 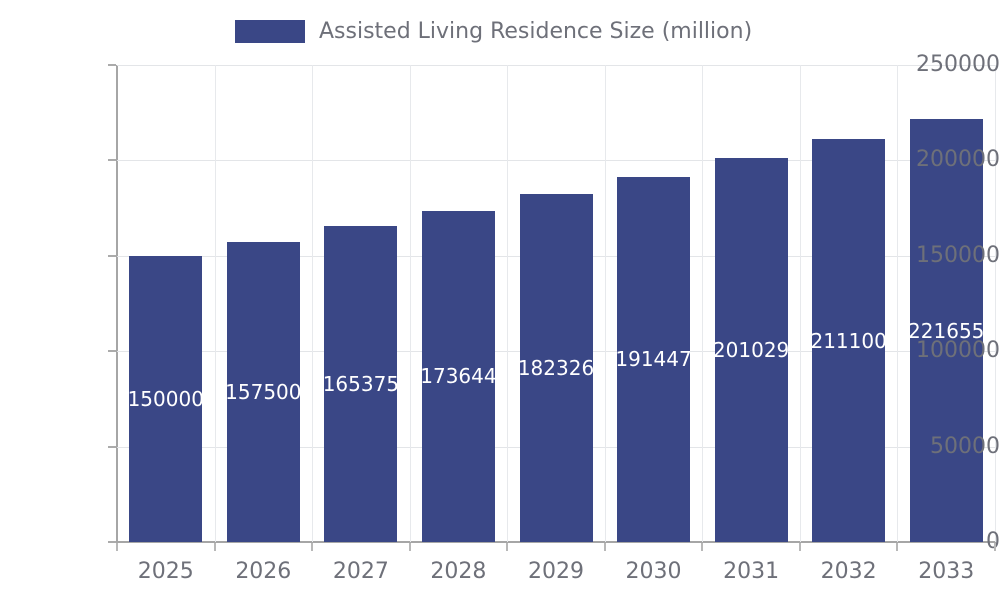 I want to click on bar-2030: 191447, so click(x=654, y=359).